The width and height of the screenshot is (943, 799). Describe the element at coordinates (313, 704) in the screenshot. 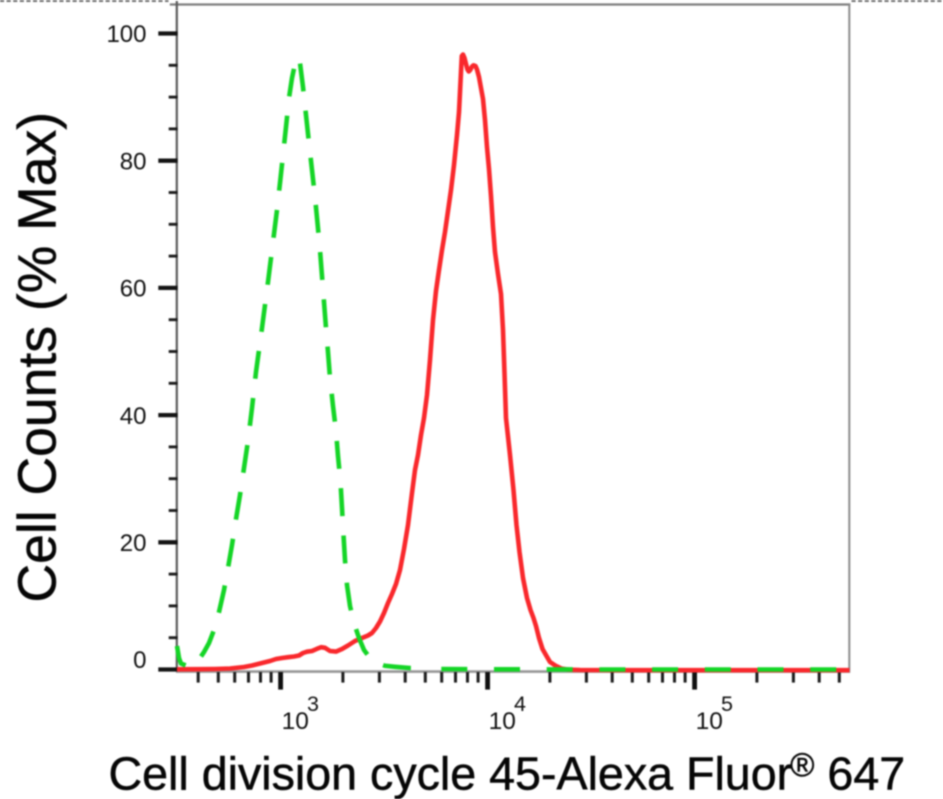

I see `svg-text: 3` at that location.